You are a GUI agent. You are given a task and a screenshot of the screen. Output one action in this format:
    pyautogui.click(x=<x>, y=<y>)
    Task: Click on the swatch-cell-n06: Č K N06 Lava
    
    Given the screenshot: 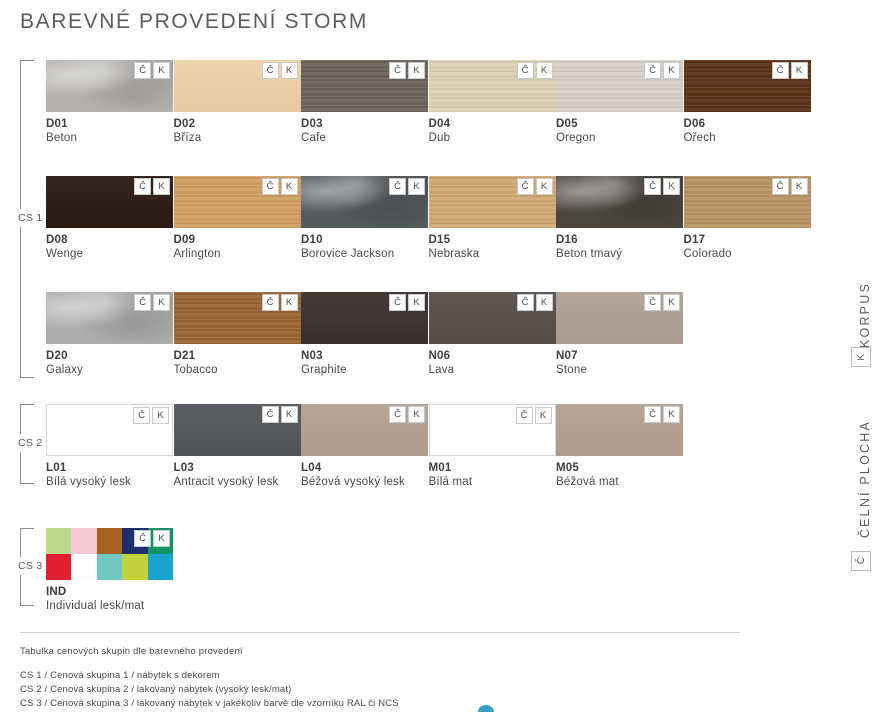 What is the action you would take?
    pyautogui.click(x=492, y=334)
    